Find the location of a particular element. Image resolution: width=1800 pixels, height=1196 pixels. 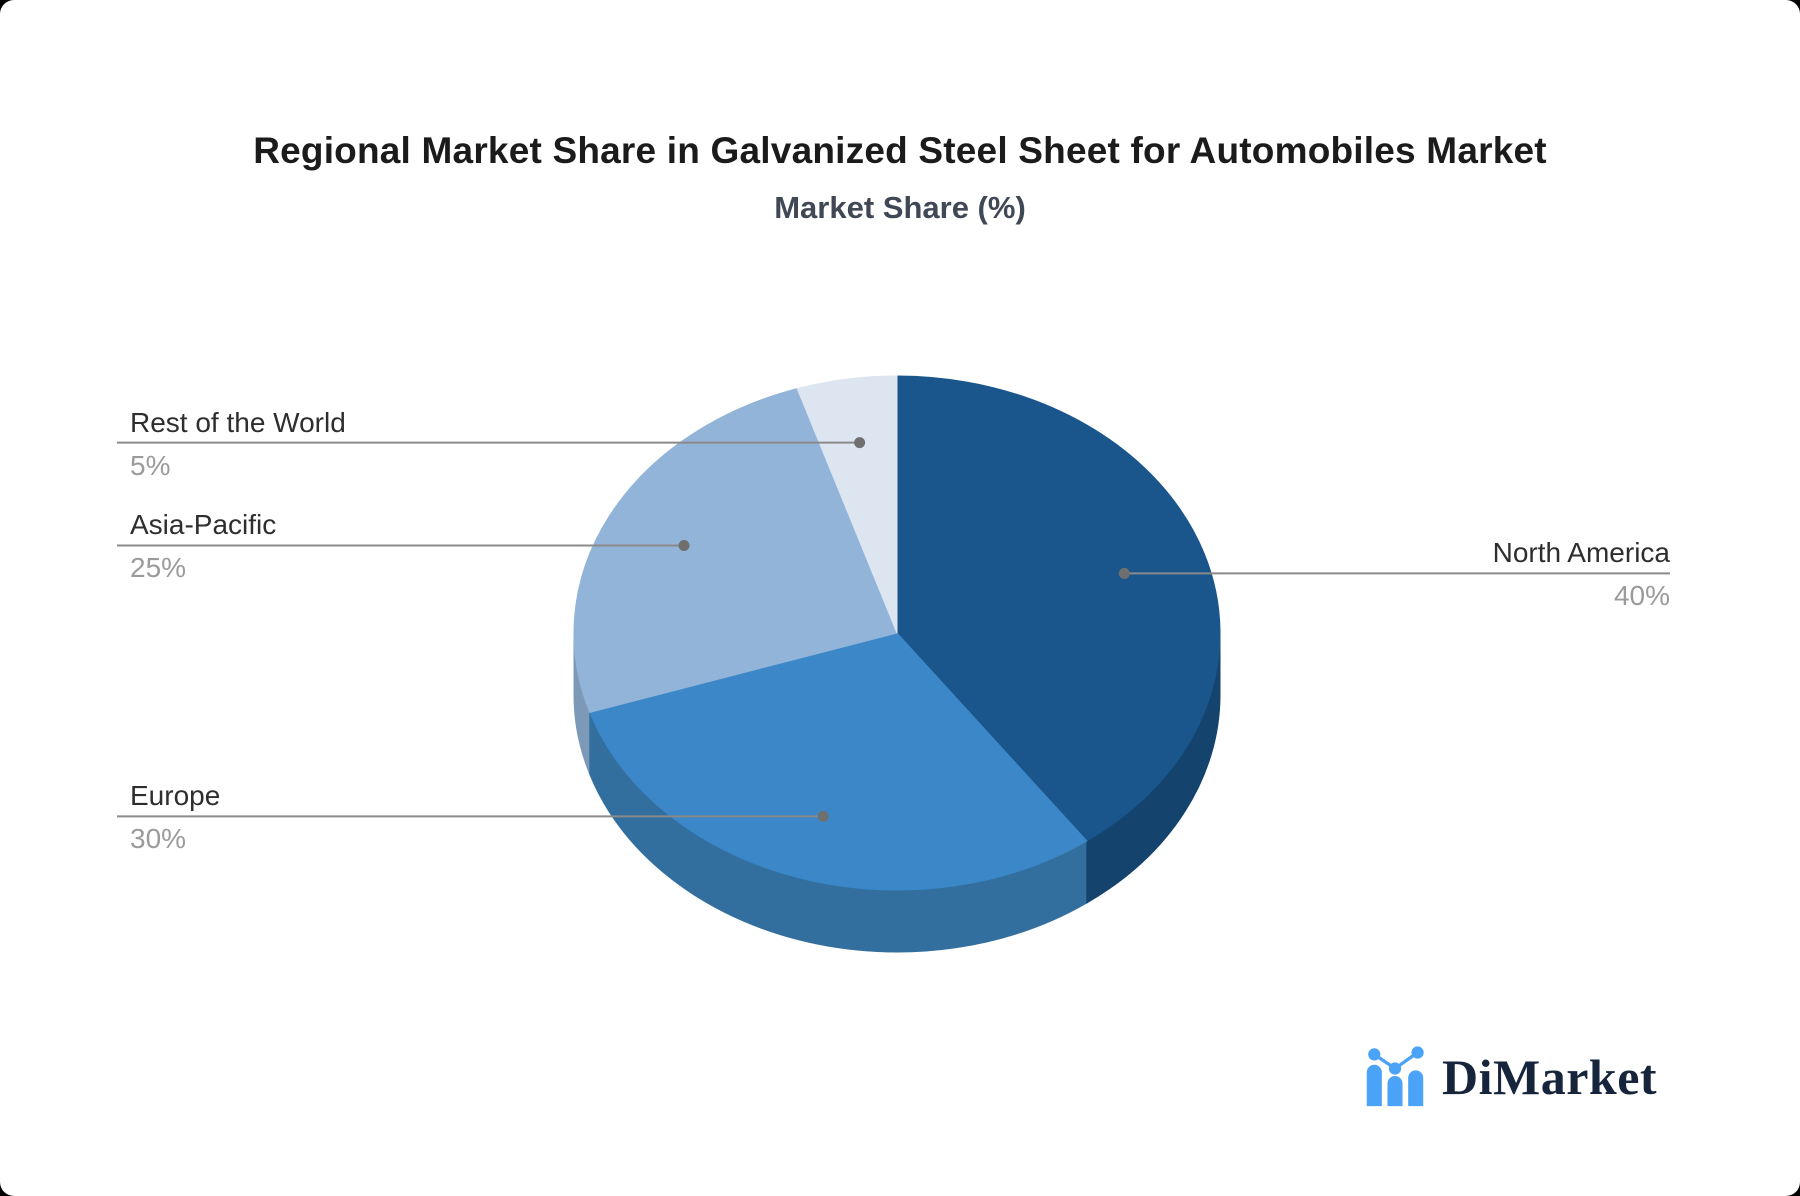

brand-logo: DiMarket is located at coordinates (1510, 1077).